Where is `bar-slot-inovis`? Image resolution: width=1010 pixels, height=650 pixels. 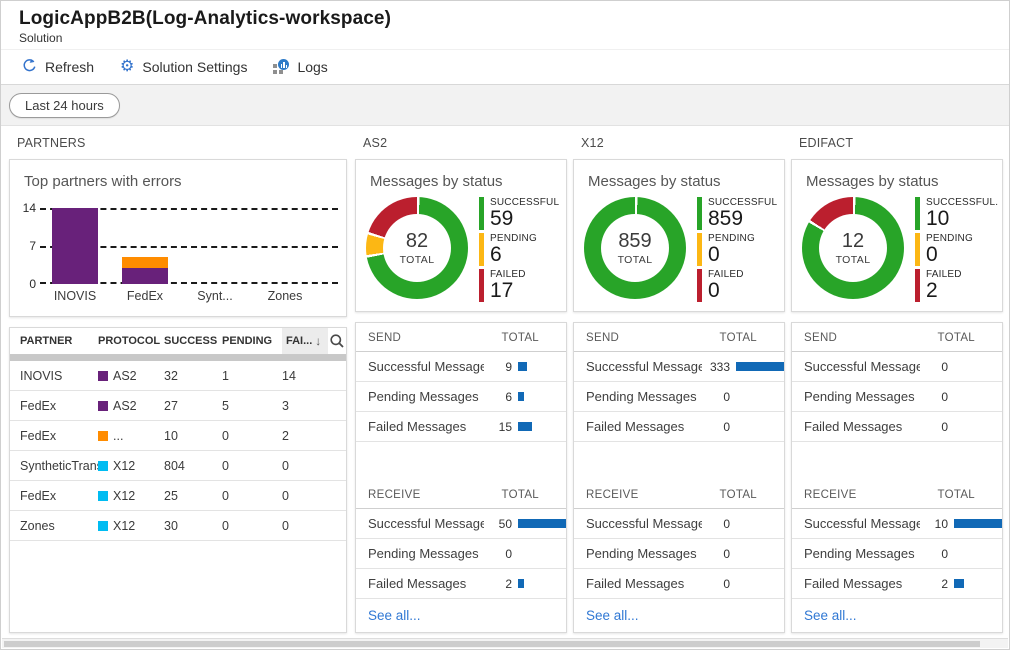 bar-slot-inovis is located at coordinates (75, 246).